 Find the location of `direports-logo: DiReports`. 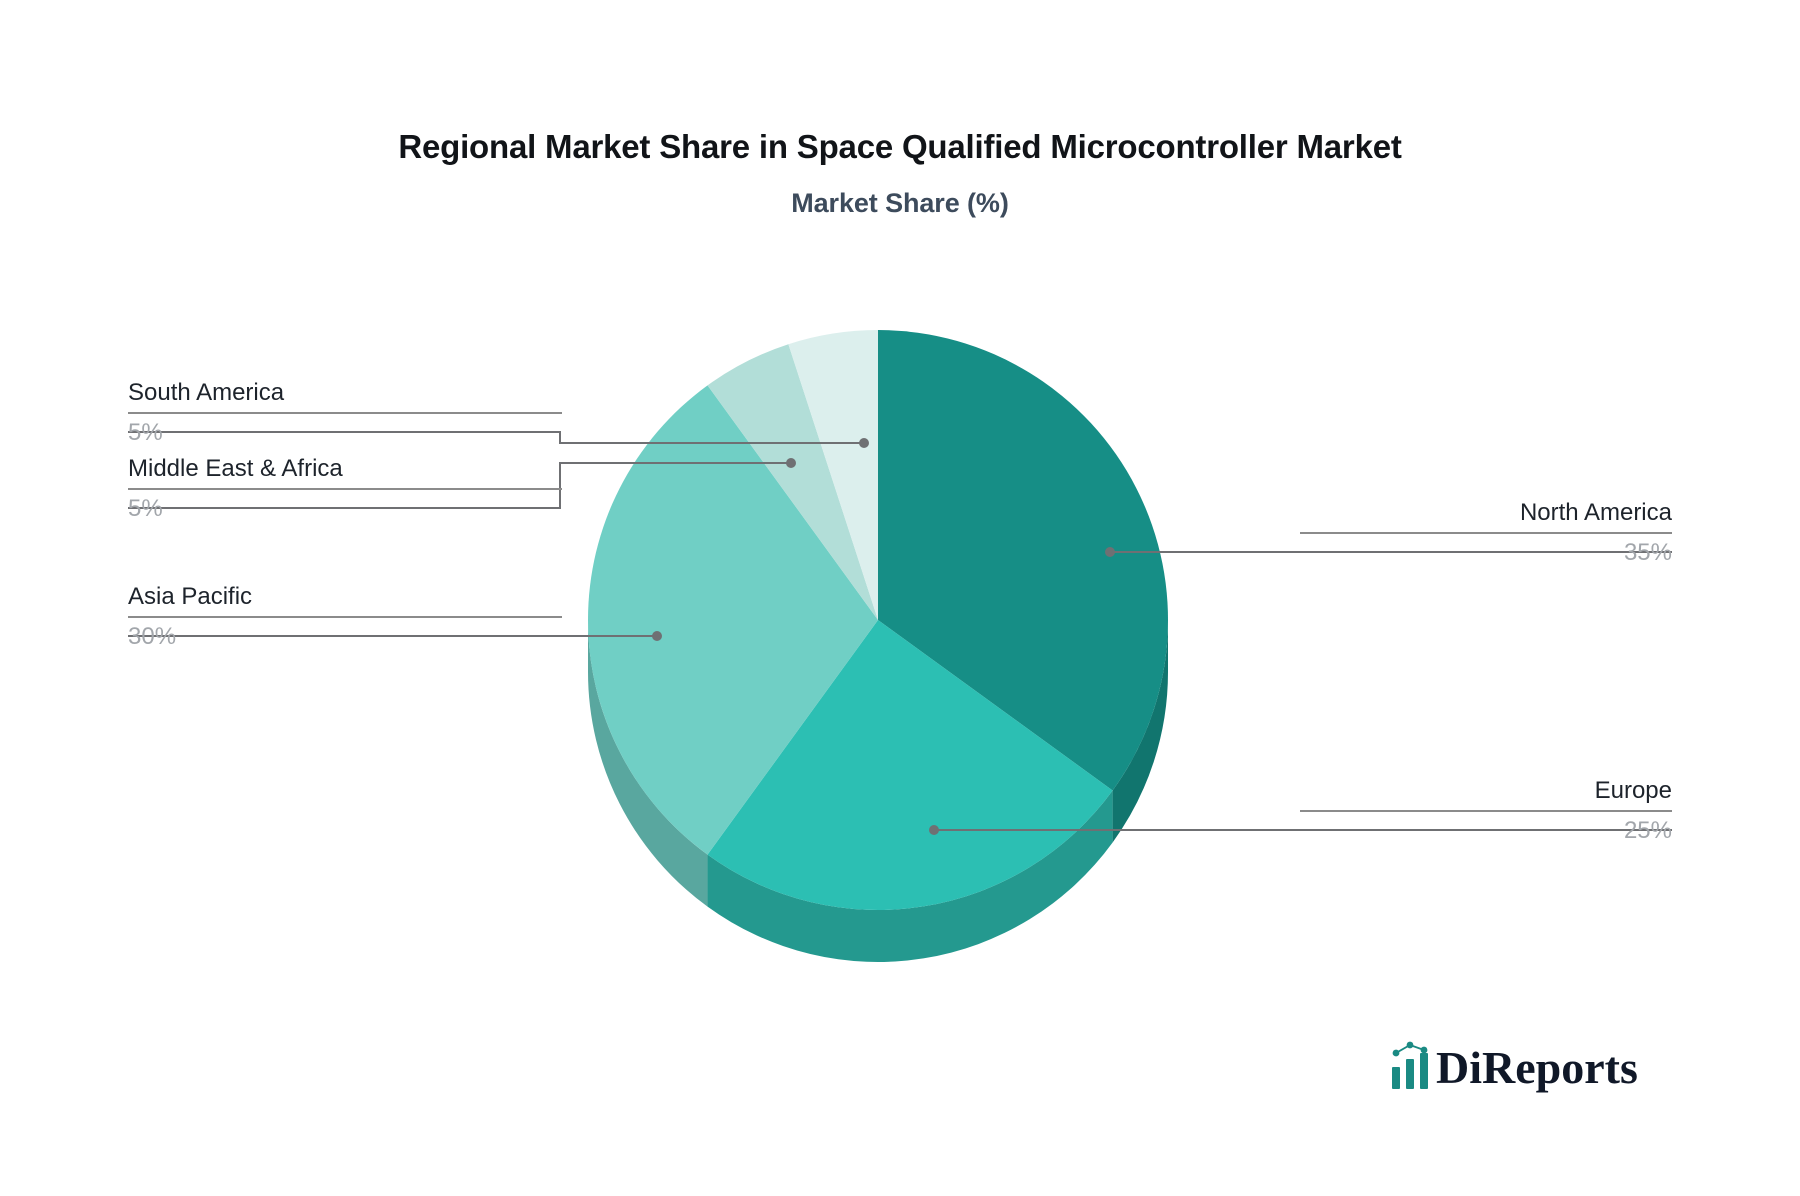

direports-logo: DiReports is located at coordinates (1515, 1065).